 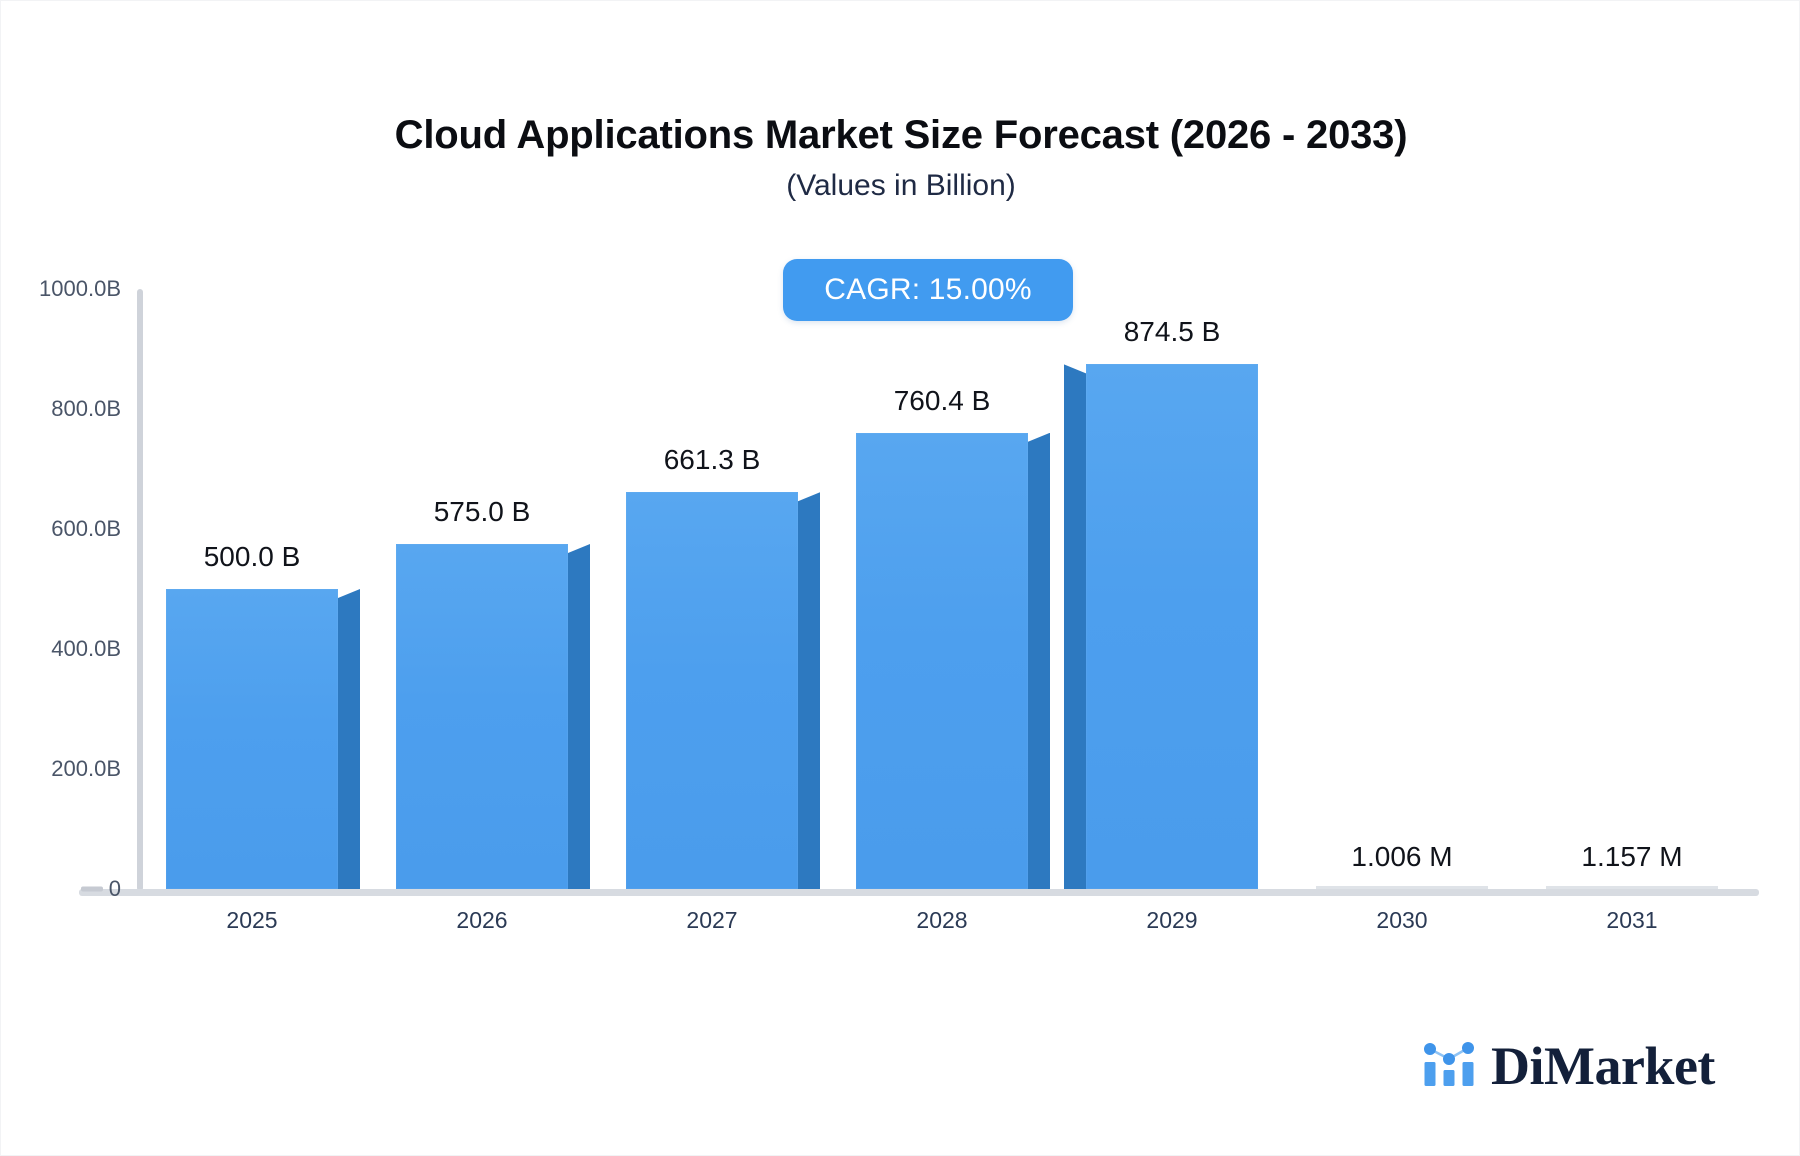 I want to click on bar-2028: 760.4 B, so click(x=953, y=589).